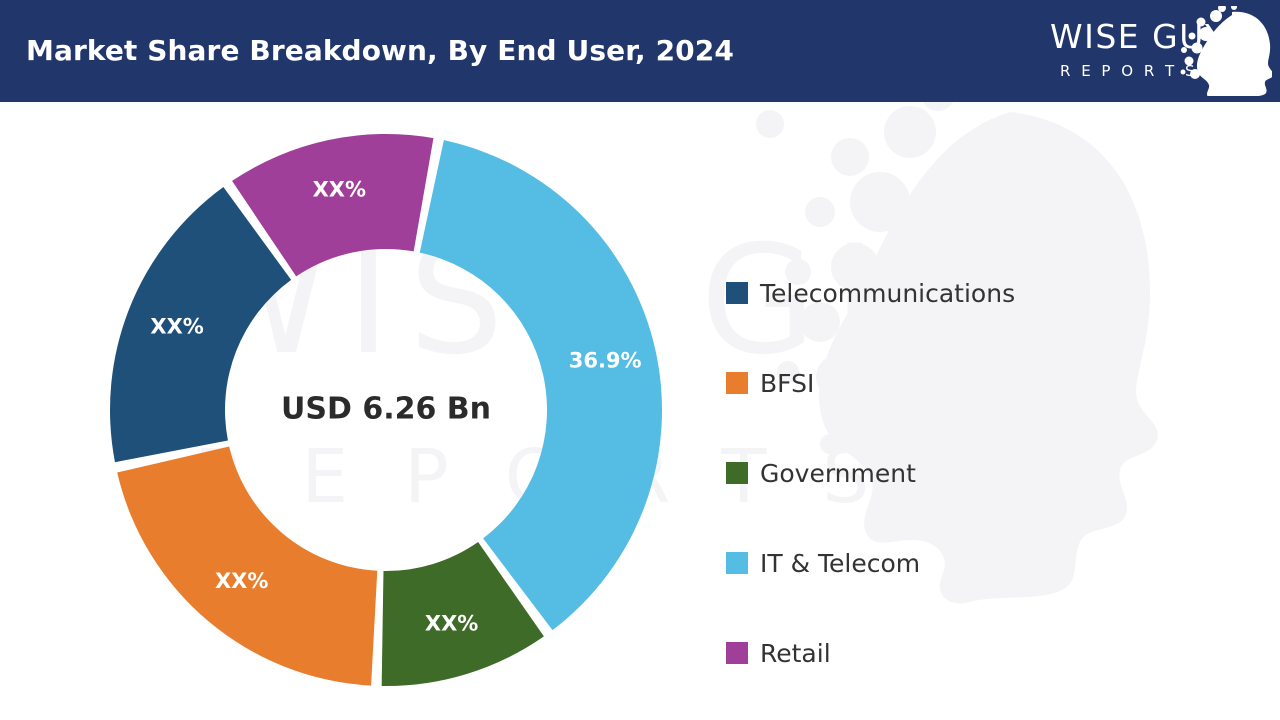  I want to click on legend-item: Retail, so click(936, 653).